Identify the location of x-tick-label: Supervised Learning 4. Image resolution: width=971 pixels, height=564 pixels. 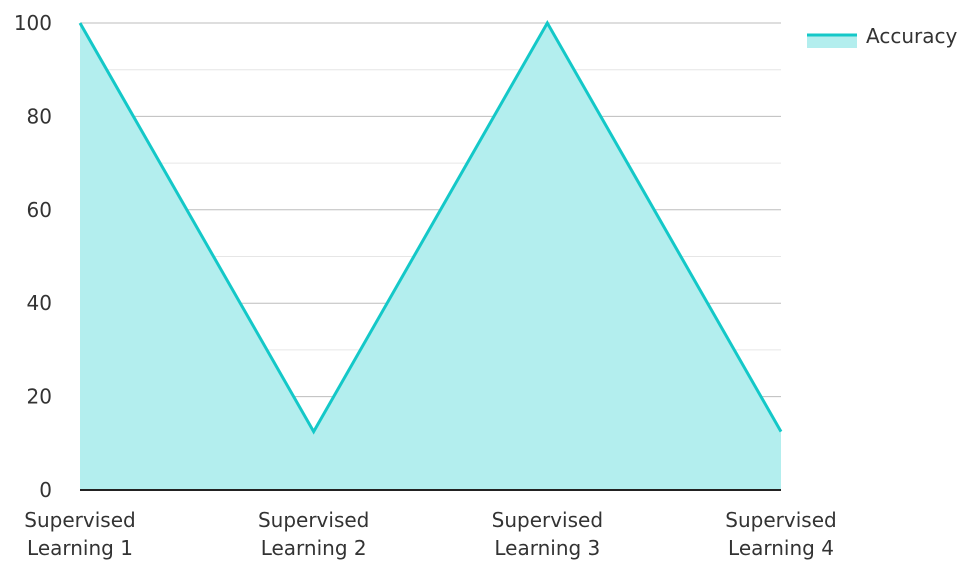
(780, 534).